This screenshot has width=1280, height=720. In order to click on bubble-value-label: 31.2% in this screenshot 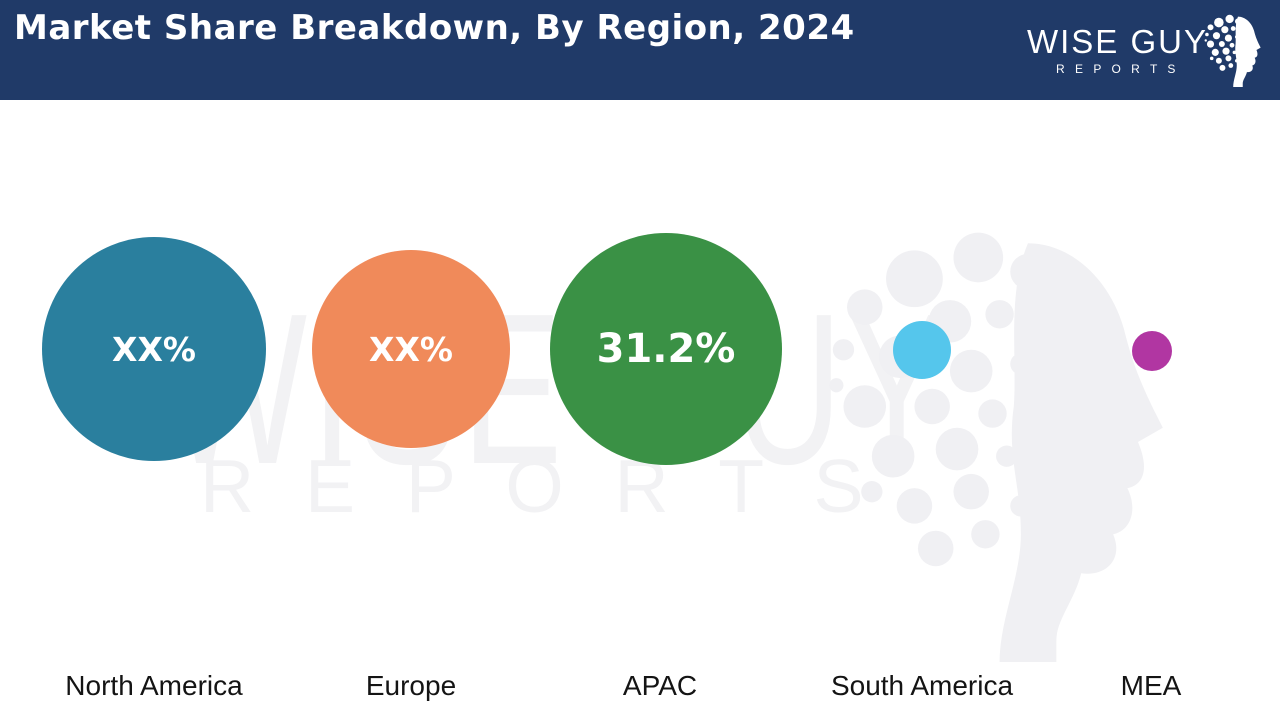, I will do `click(666, 349)`.